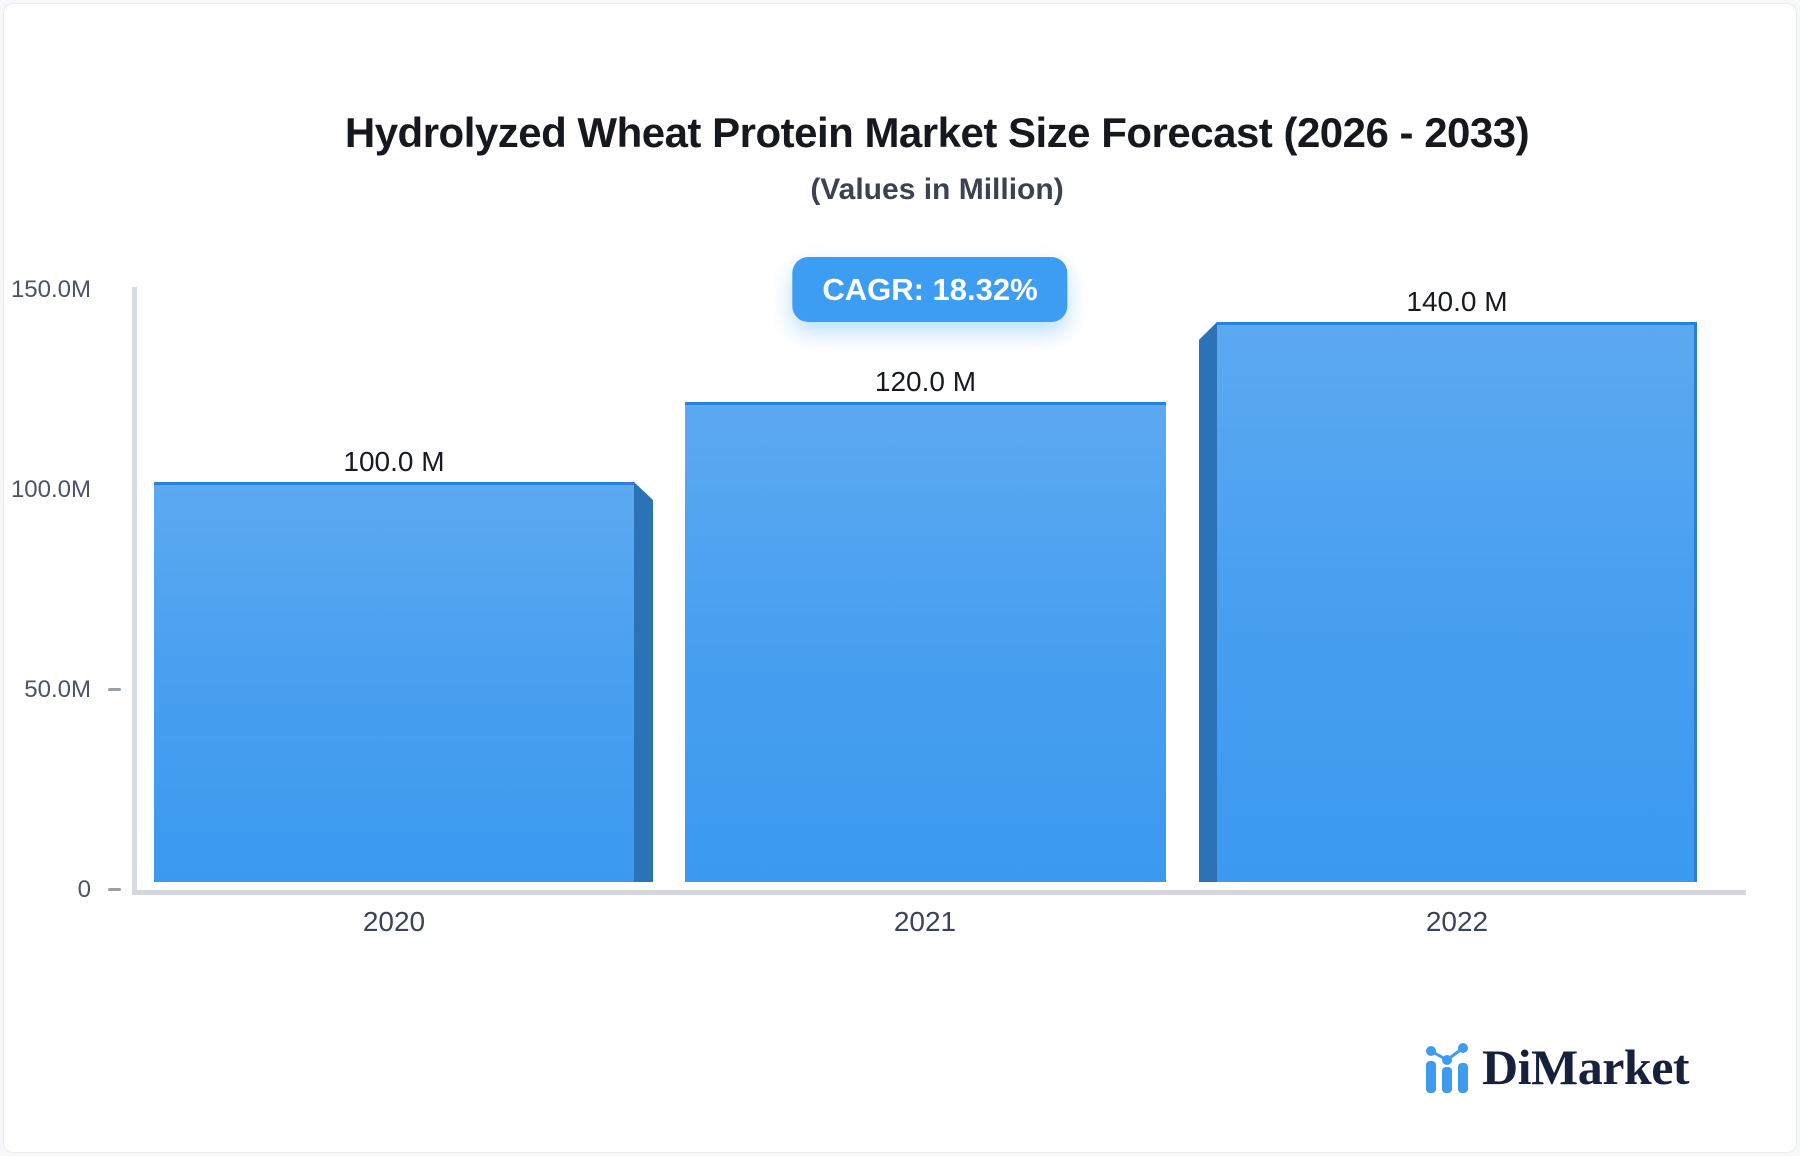  I want to click on cagr-badge: CAGR: 18.32%, so click(930, 289).